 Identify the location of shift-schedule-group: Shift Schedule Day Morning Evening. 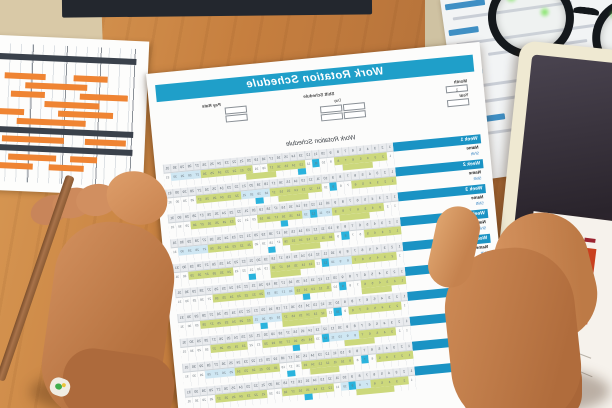
(320, 107).